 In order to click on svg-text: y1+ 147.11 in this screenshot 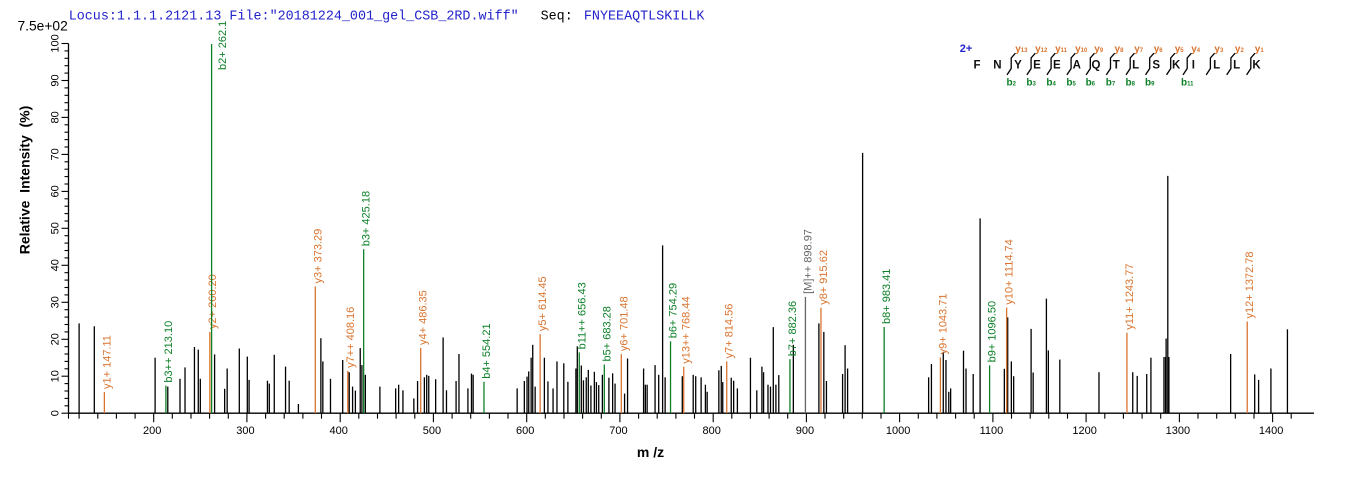, I will do `click(107, 362)`.